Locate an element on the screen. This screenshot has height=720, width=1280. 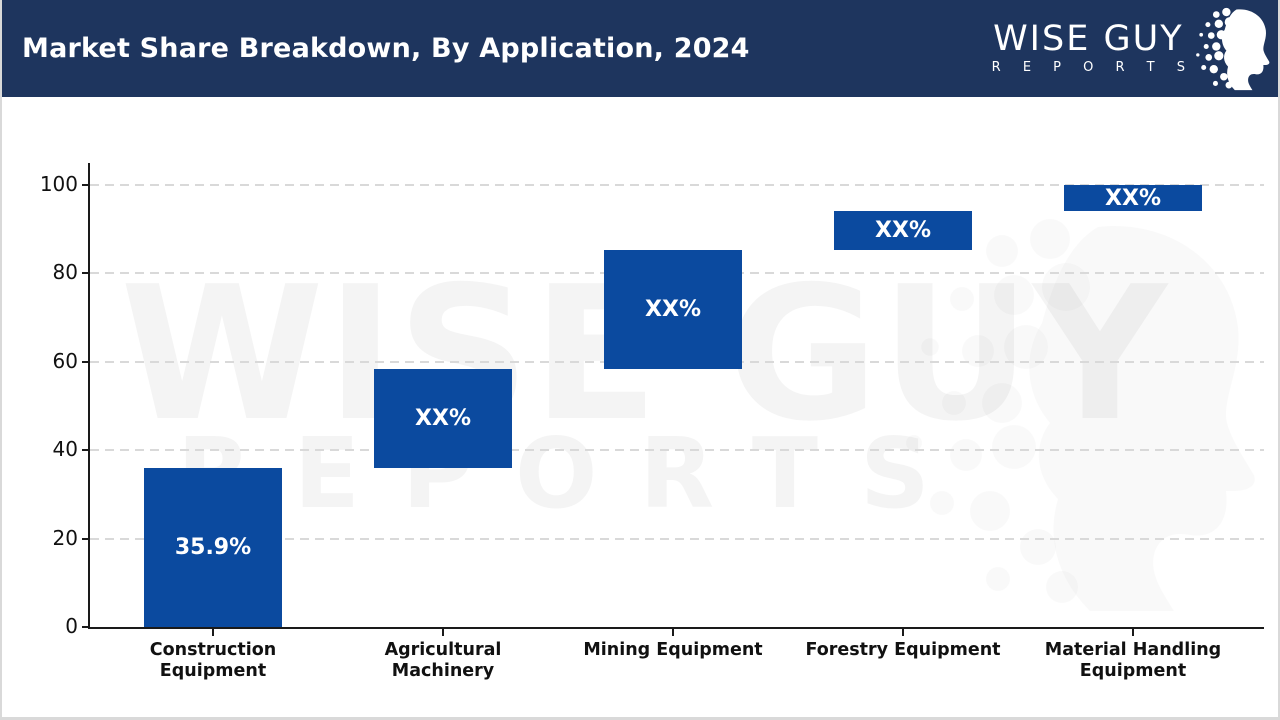
bar-value-label-material-handling-equipment: XX% is located at coordinates (1133, 198).